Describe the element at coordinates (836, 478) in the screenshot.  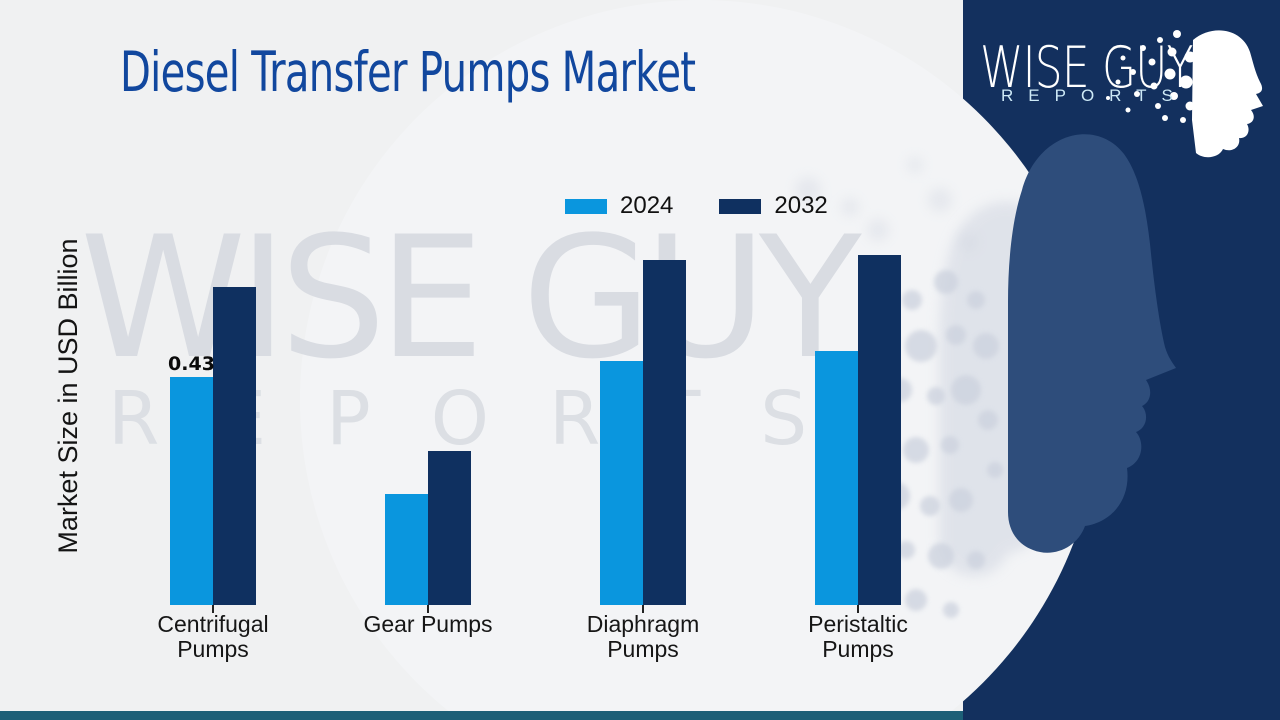
I see `bar-2024-peristaltic-pumps` at that location.